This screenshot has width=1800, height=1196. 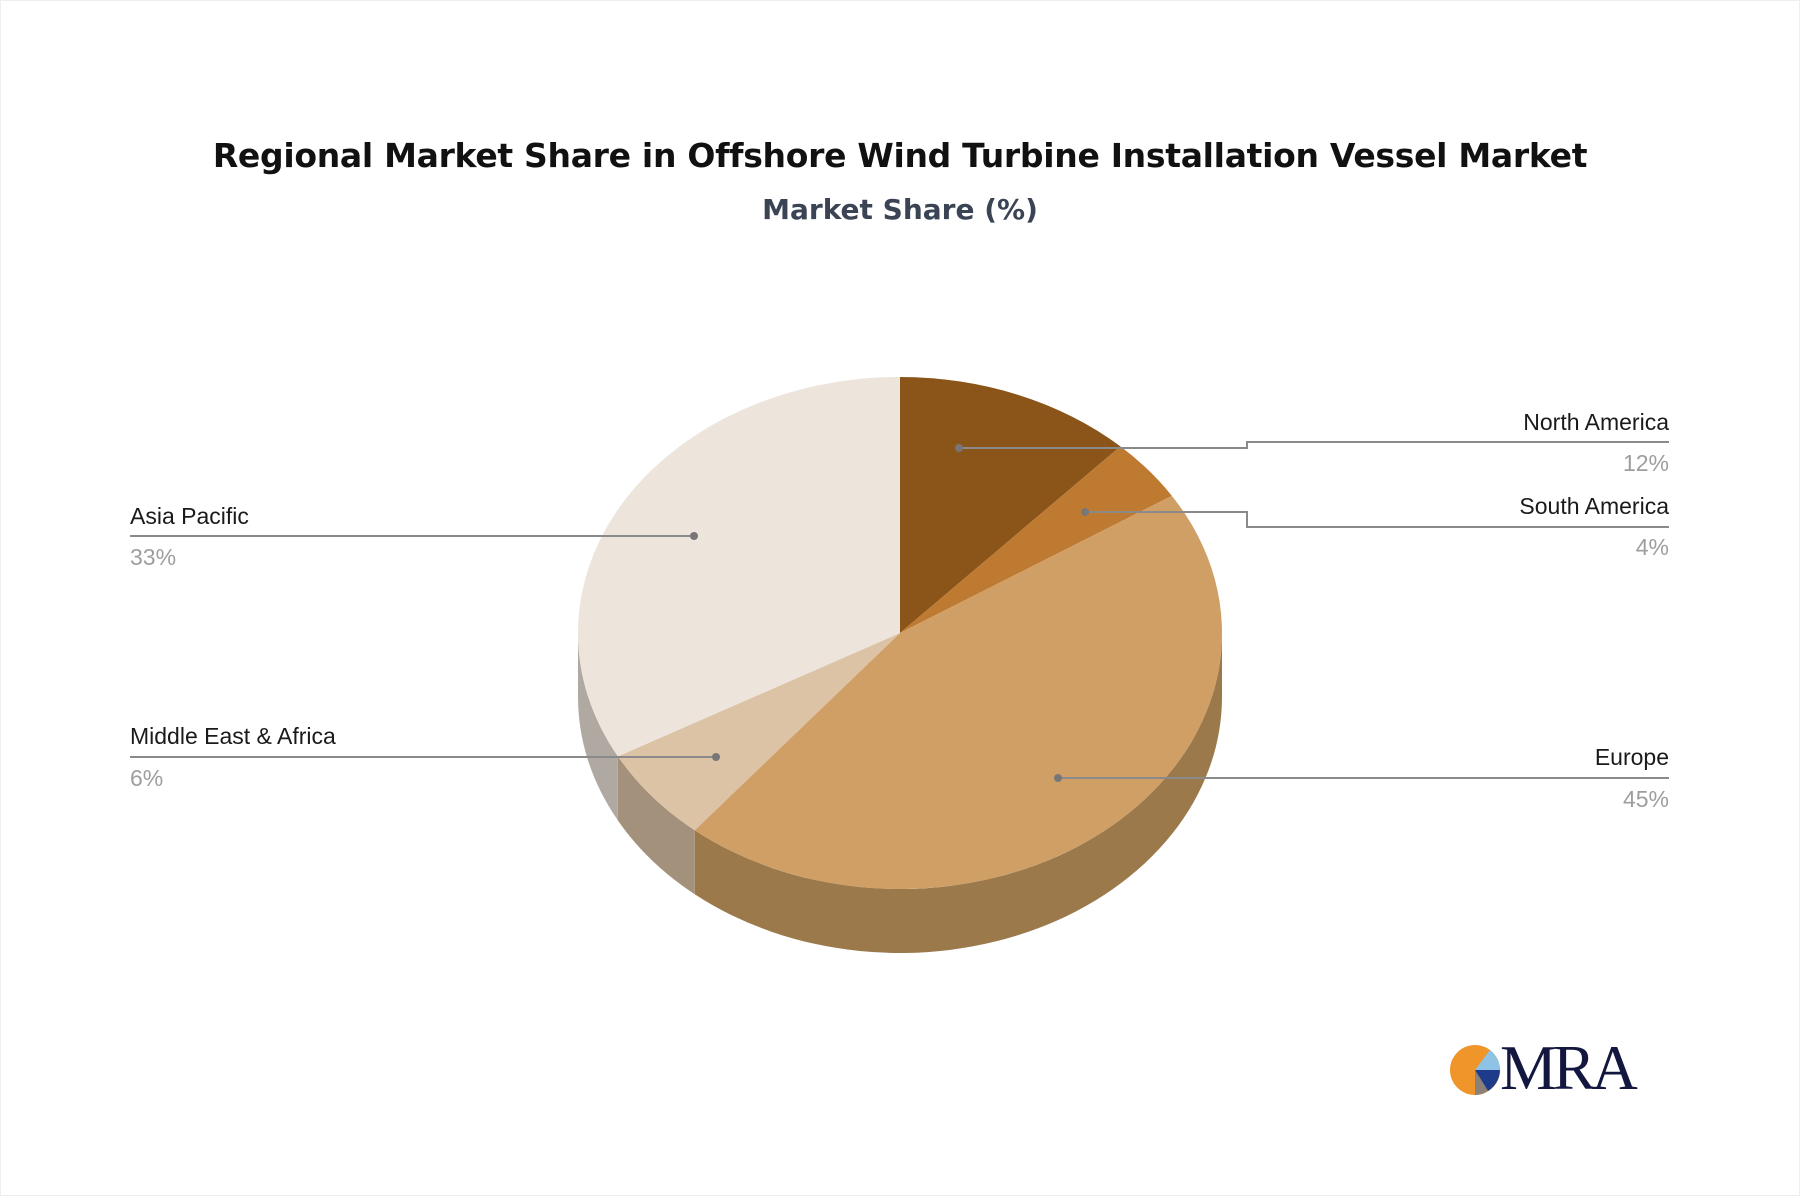 What do you see at coordinates (1631, 757) in the screenshot?
I see `label-europe: Europe` at bounding box center [1631, 757].